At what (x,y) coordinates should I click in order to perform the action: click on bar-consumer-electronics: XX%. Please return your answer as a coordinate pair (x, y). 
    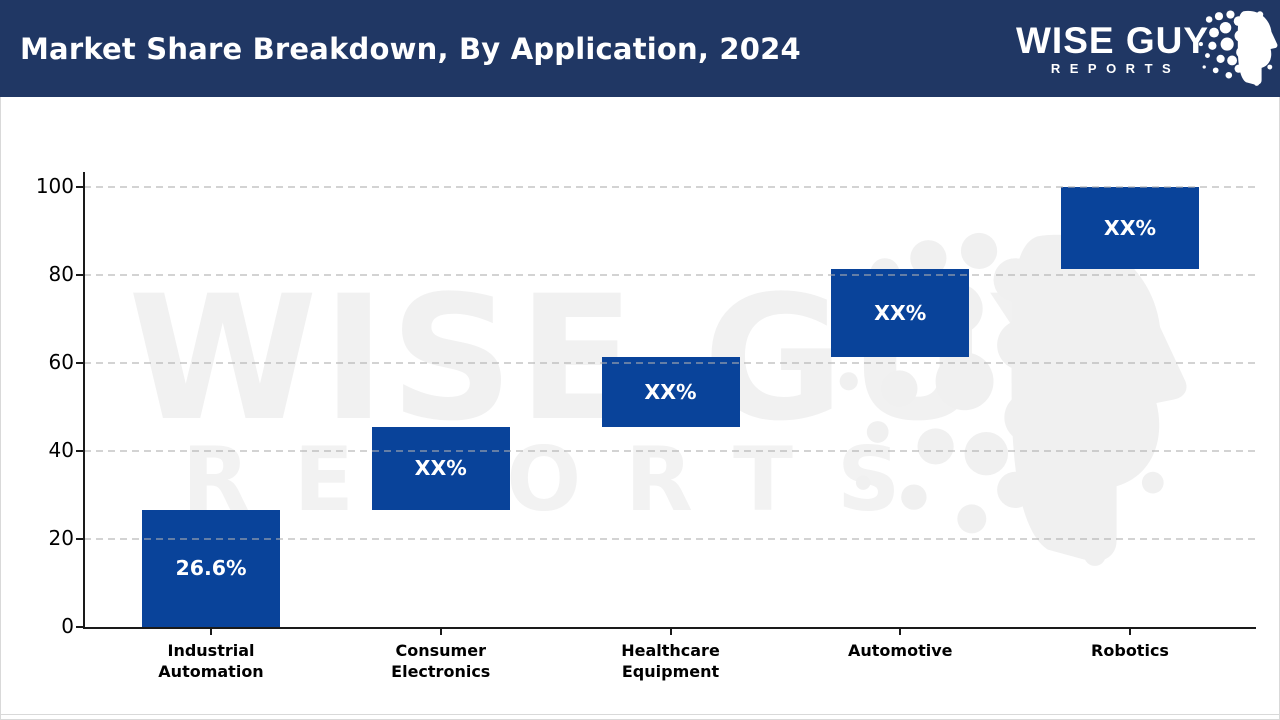
    Looking at the image, I should click on (440, 468).